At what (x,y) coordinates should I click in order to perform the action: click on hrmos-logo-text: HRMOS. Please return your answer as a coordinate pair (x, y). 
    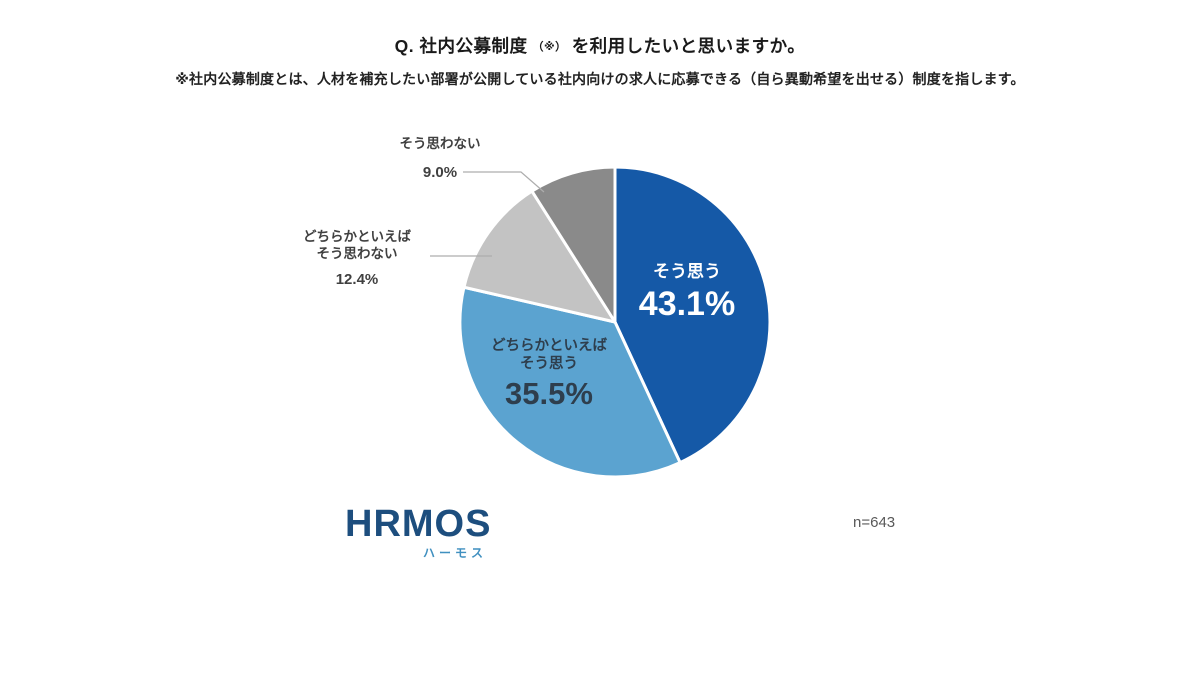
    Looking at the image, I should click on (418, 524).